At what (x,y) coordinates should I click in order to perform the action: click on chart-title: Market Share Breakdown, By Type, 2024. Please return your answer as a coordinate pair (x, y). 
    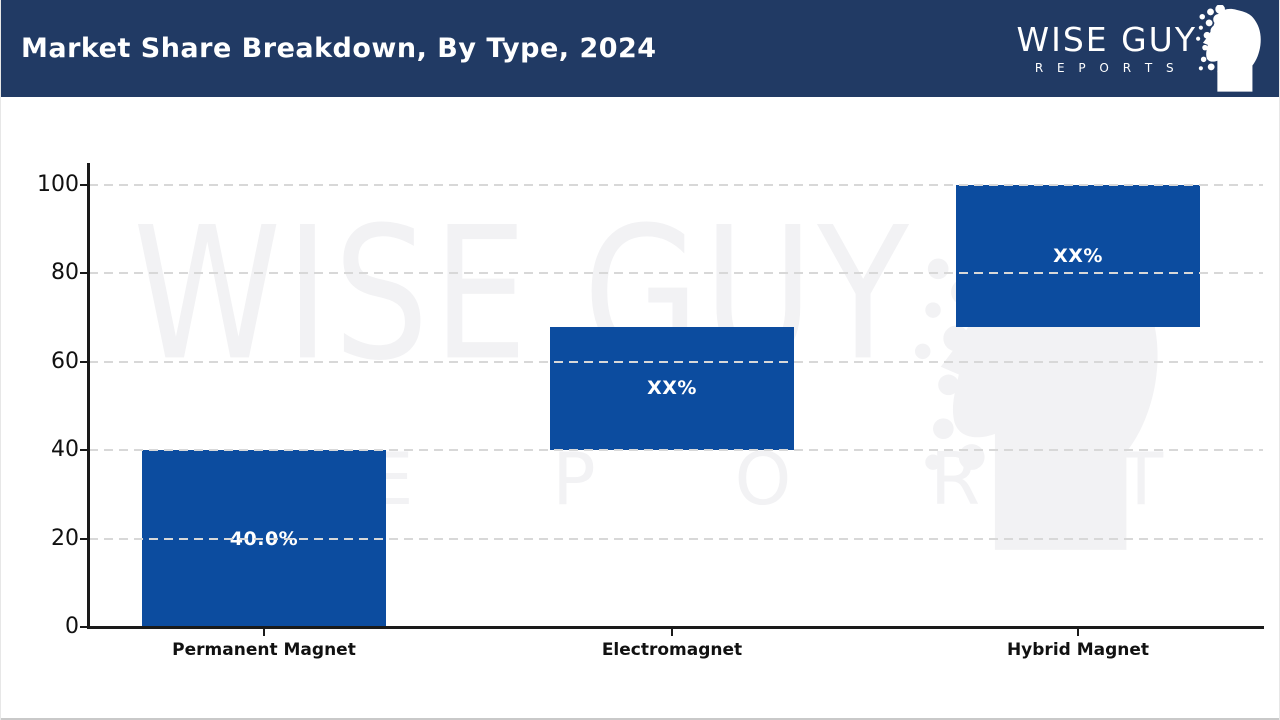
    Looking at the image, I should click on (339, 48).